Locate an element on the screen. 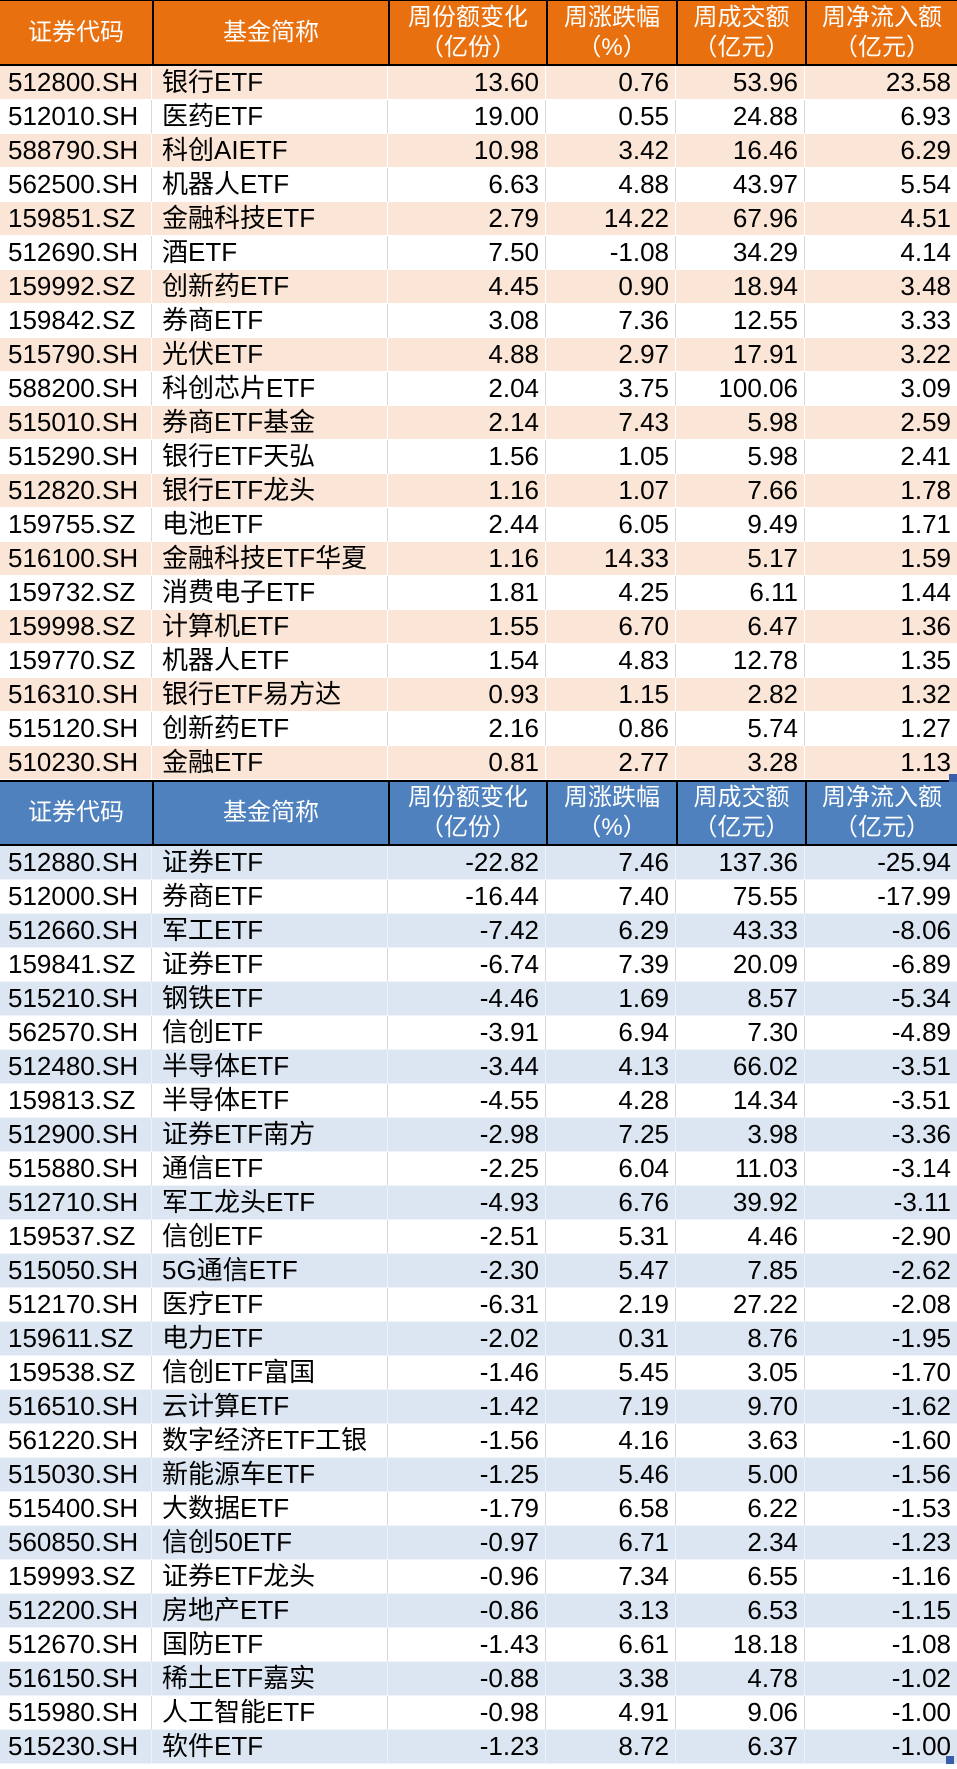 The image size is (957, 1769). cell-pct-change: 4.91 is located at coordinates (611, 1713).